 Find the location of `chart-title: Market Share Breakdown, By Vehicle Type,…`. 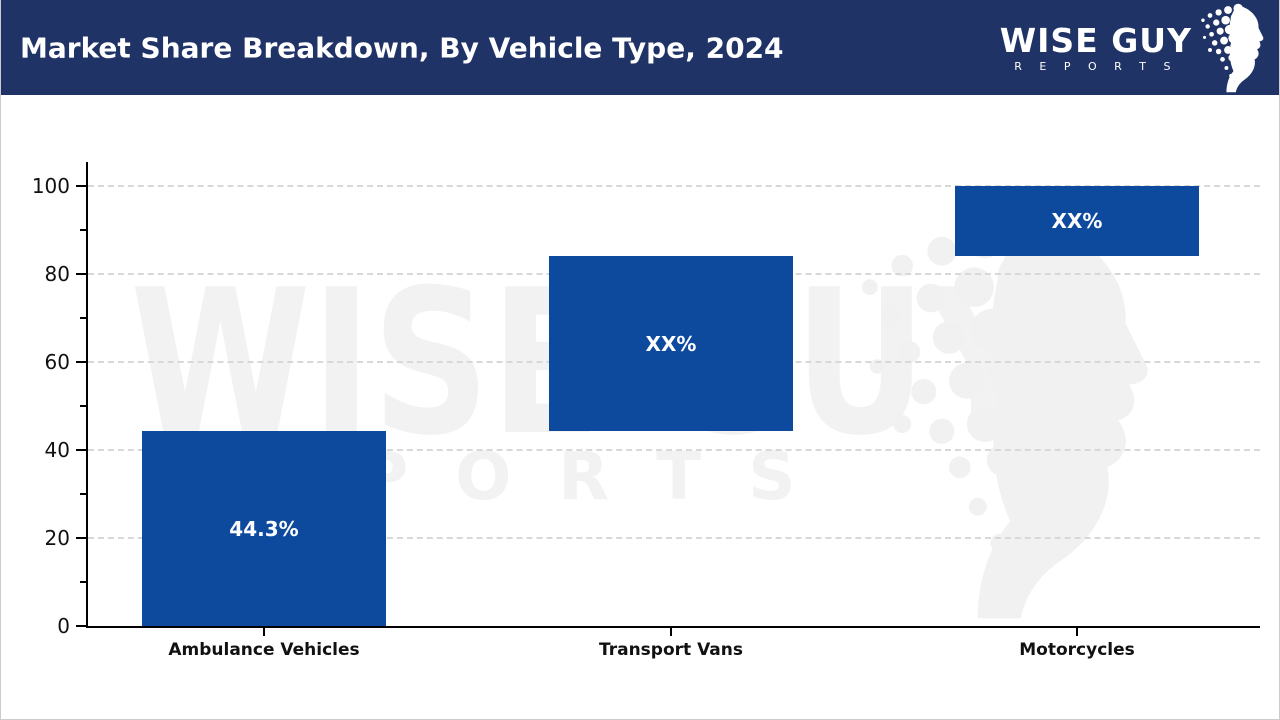

chart-title: Market Share Breakdown, By Vehicle Type,… is located at coordinates (402, 47).